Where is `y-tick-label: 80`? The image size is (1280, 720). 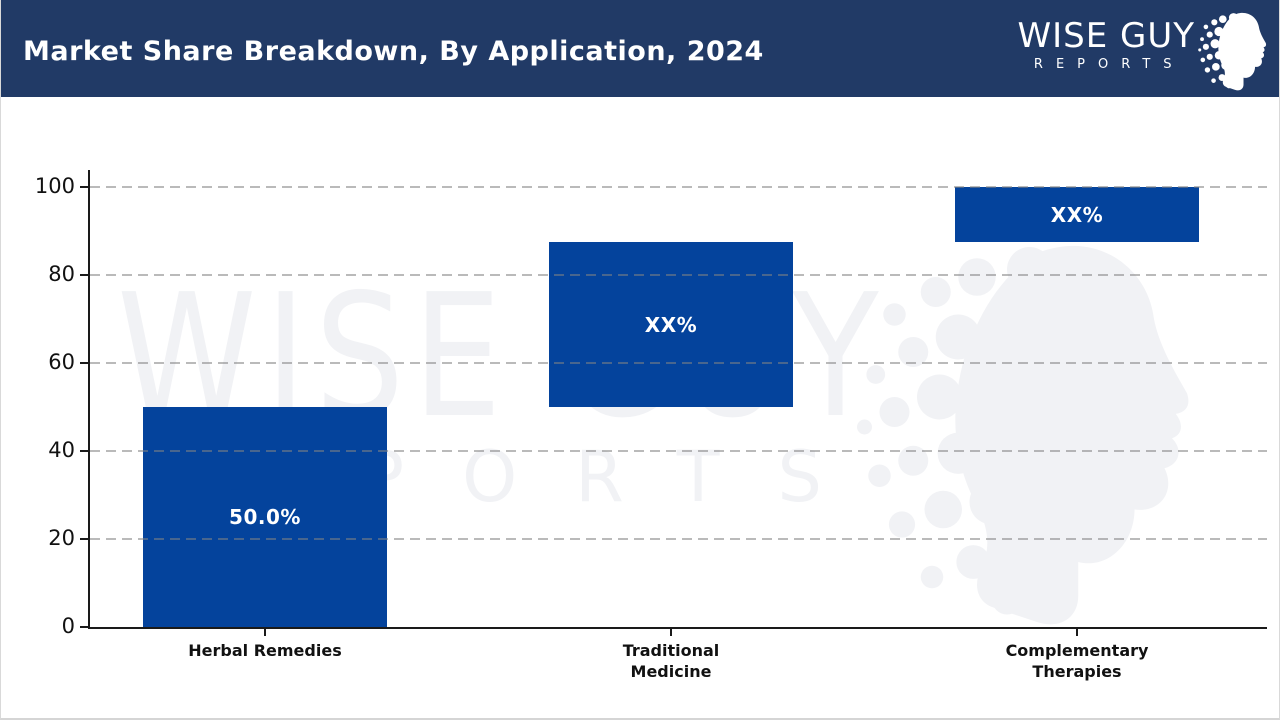 y-tick-label: 80 is located at coordinates (61, 274).